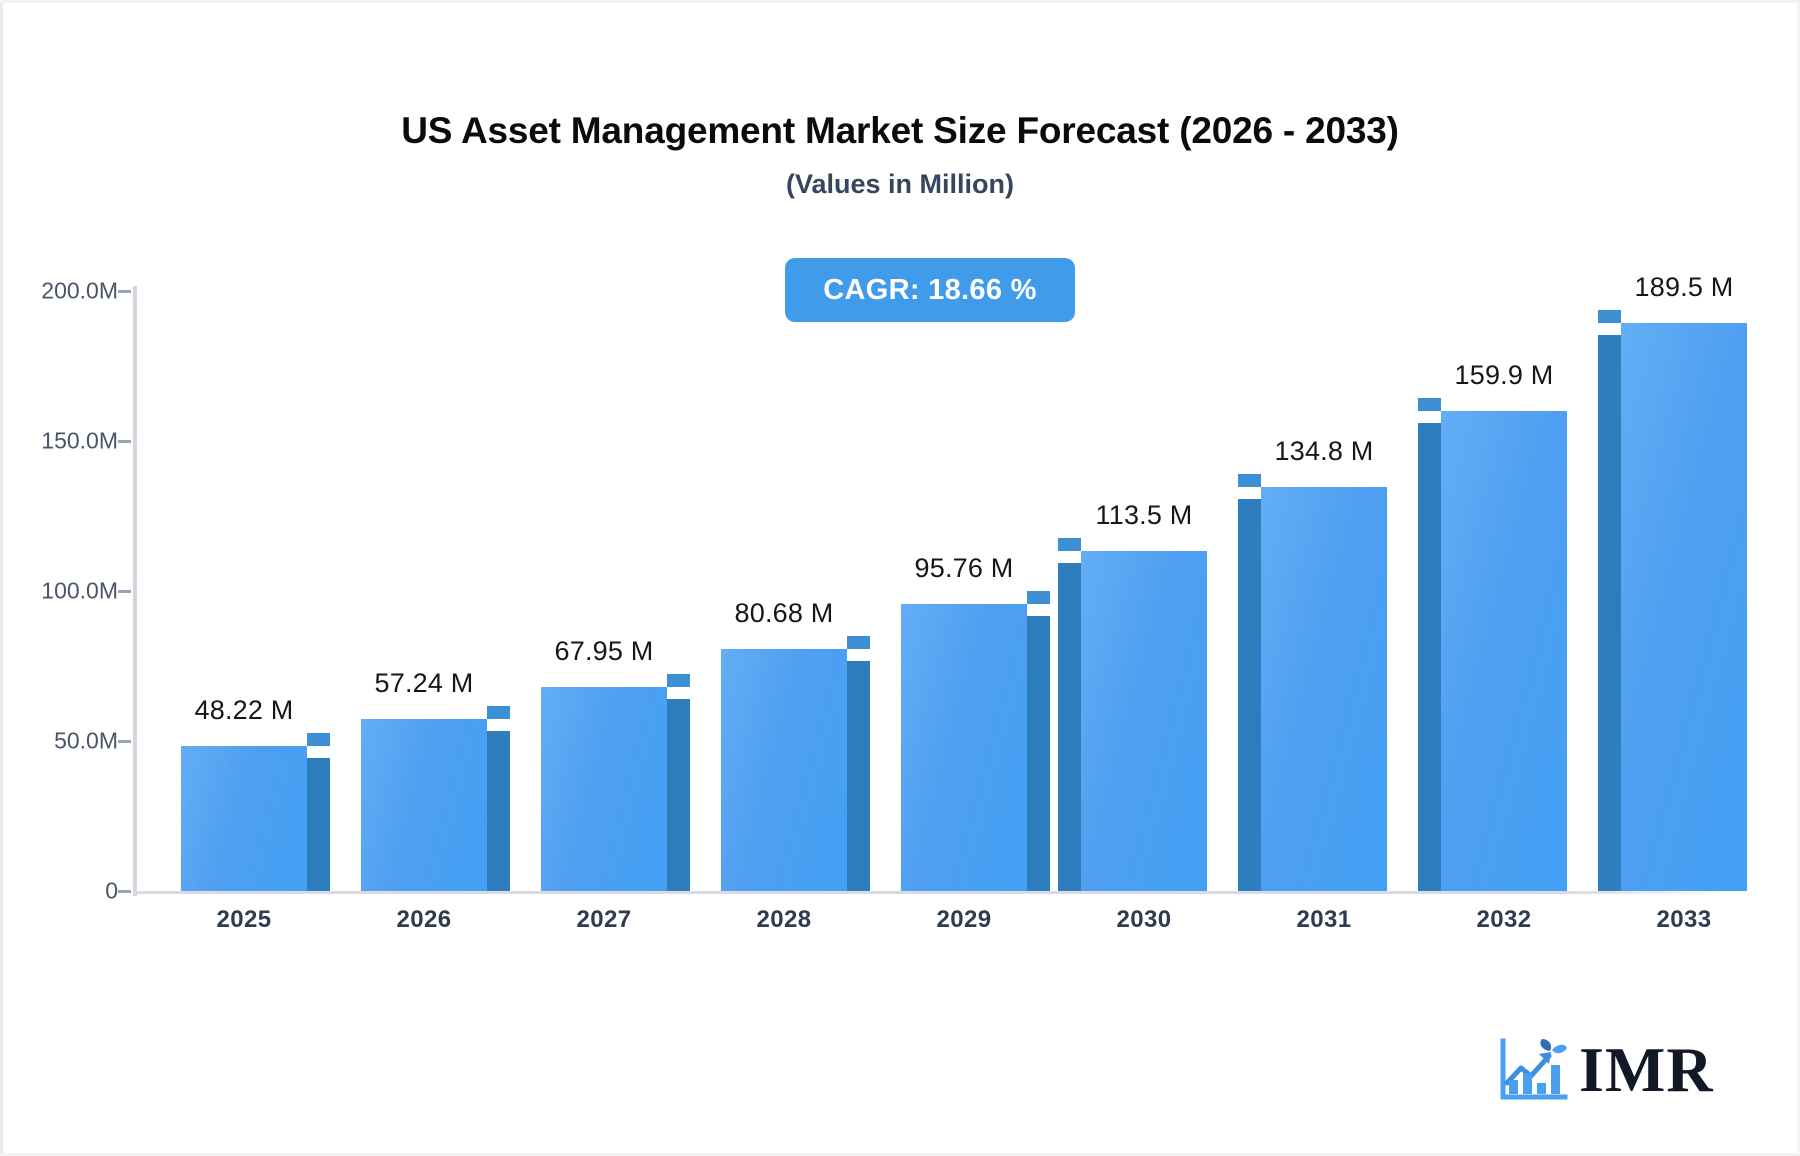 Image resolution: width=1800 pixels, height=1156 pixels. I want to click on x-axis-label-2025: 2025, so click(244, 919).